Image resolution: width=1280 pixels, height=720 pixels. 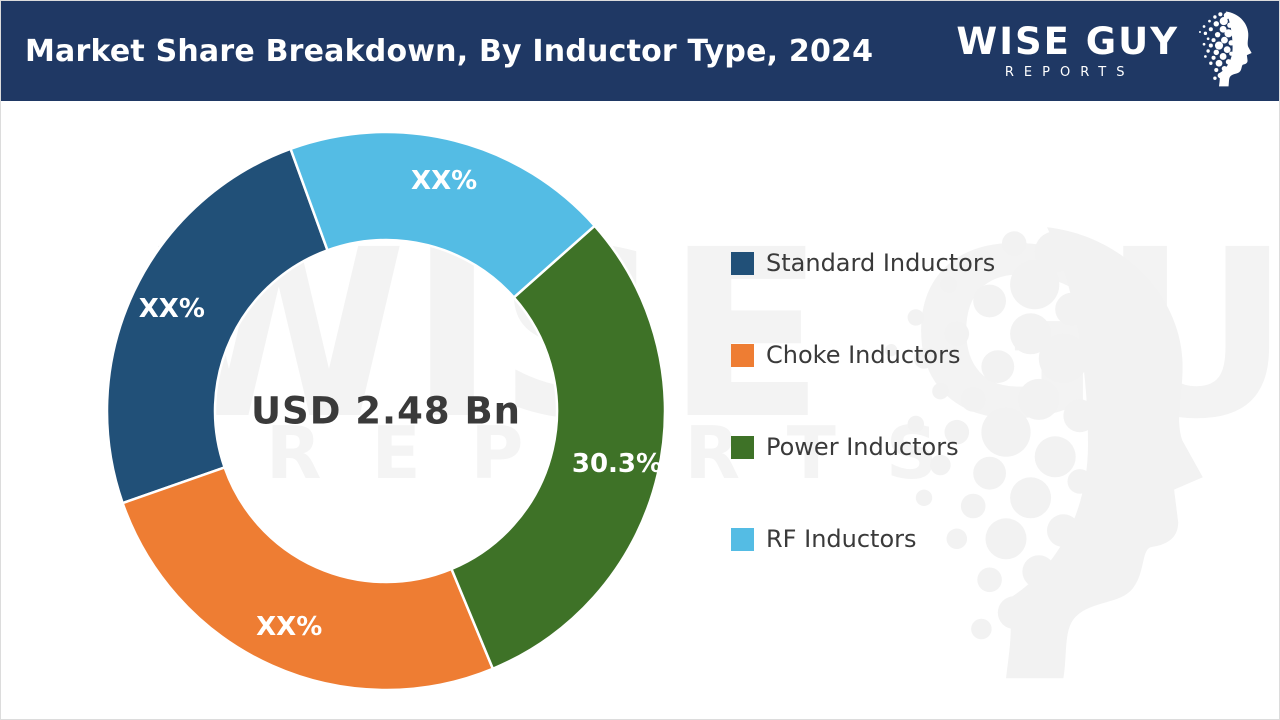 I want to click on logo-wordmark: WISE GUY, so click(x=1067, y=41).